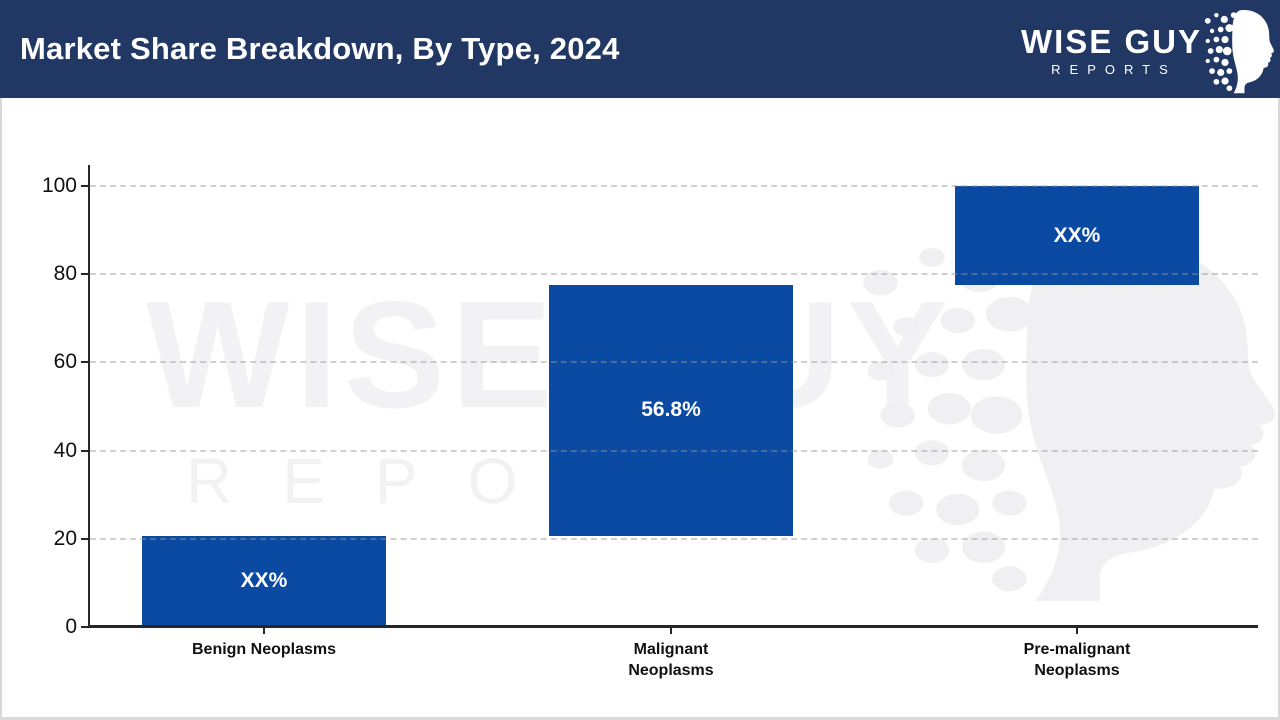  Describe the element at coordinates (1111, 41) in the screenshot. I see `logo-wordmark: WISE GUY` at that location.